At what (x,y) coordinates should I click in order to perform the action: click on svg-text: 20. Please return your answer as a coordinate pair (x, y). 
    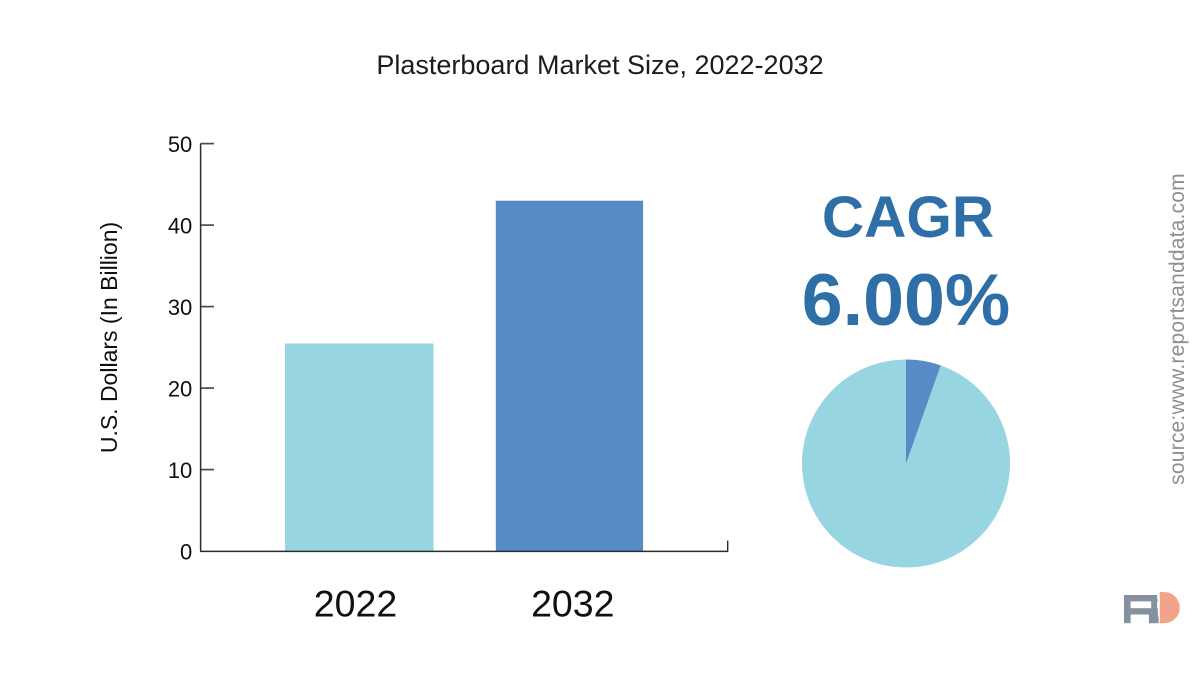
    Looking at the image, I should click on (180, 389).